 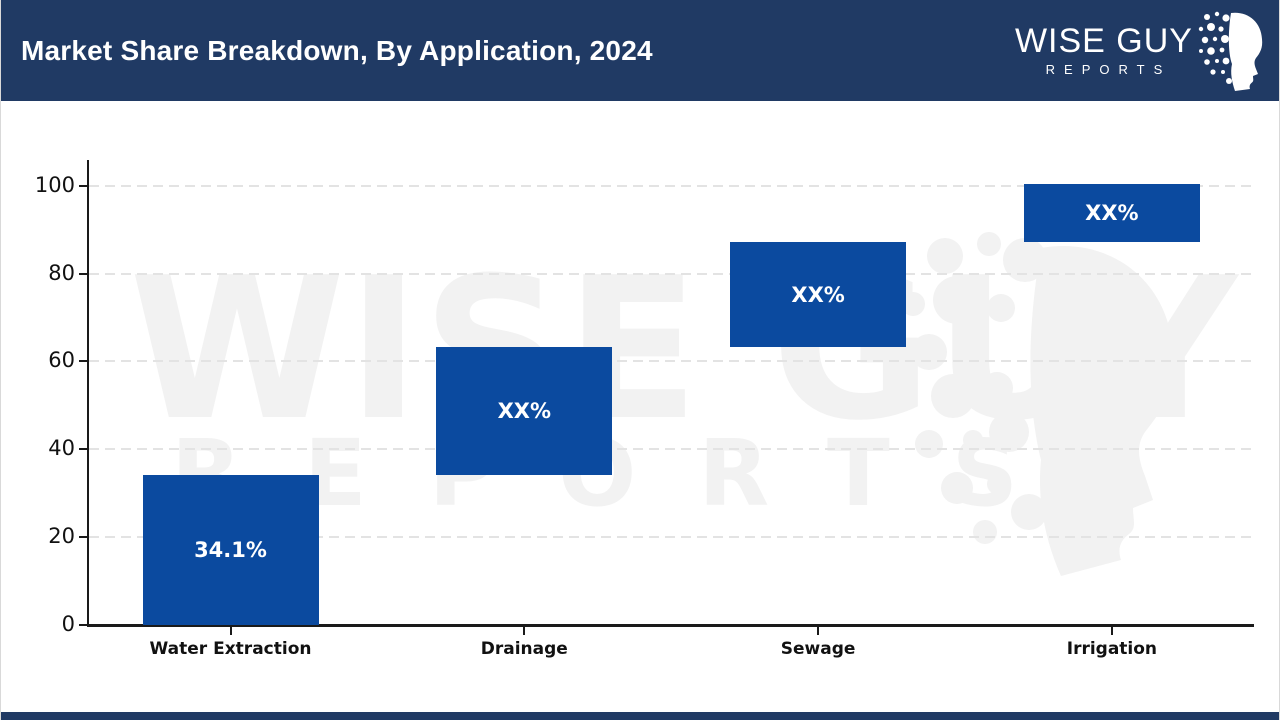 What do you see at coordinates (524, 649) in the screenshot?
I see `x-label-drainage: Drainage` at bounding box center [524, 649].